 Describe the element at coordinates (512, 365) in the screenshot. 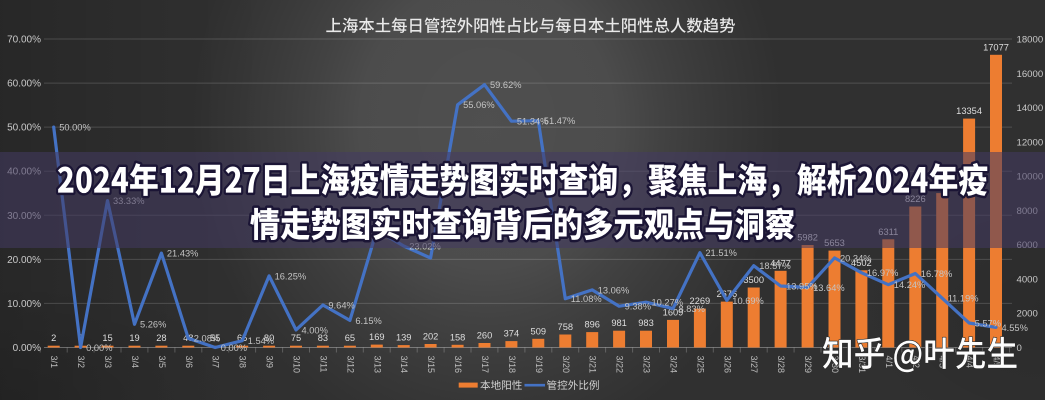

I see `svg-text: 3/18` at that location.